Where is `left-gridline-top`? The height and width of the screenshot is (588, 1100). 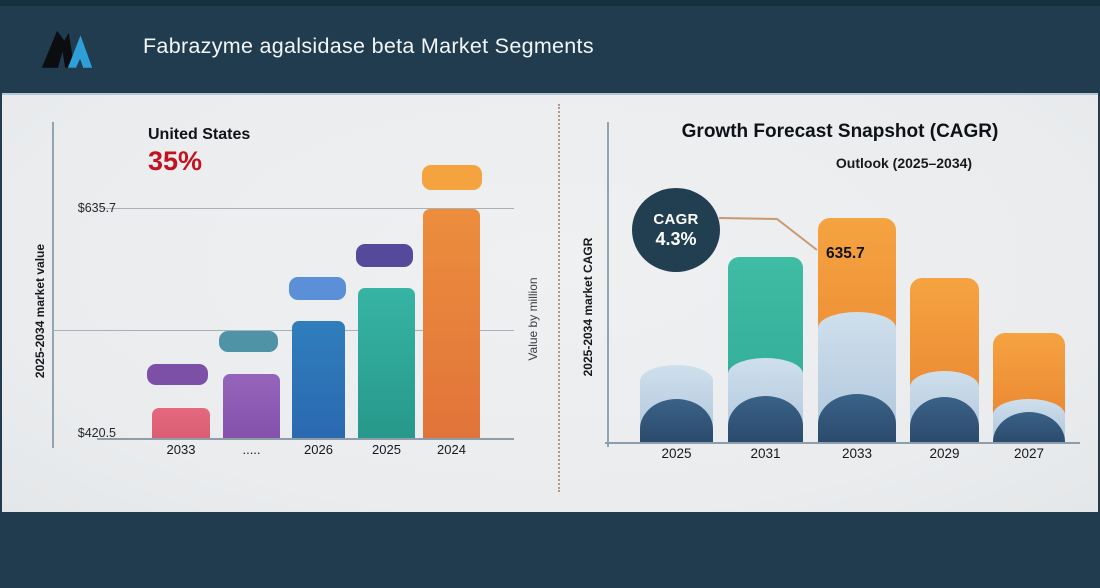 left-gridline-top is located at coordinates (307, 208).